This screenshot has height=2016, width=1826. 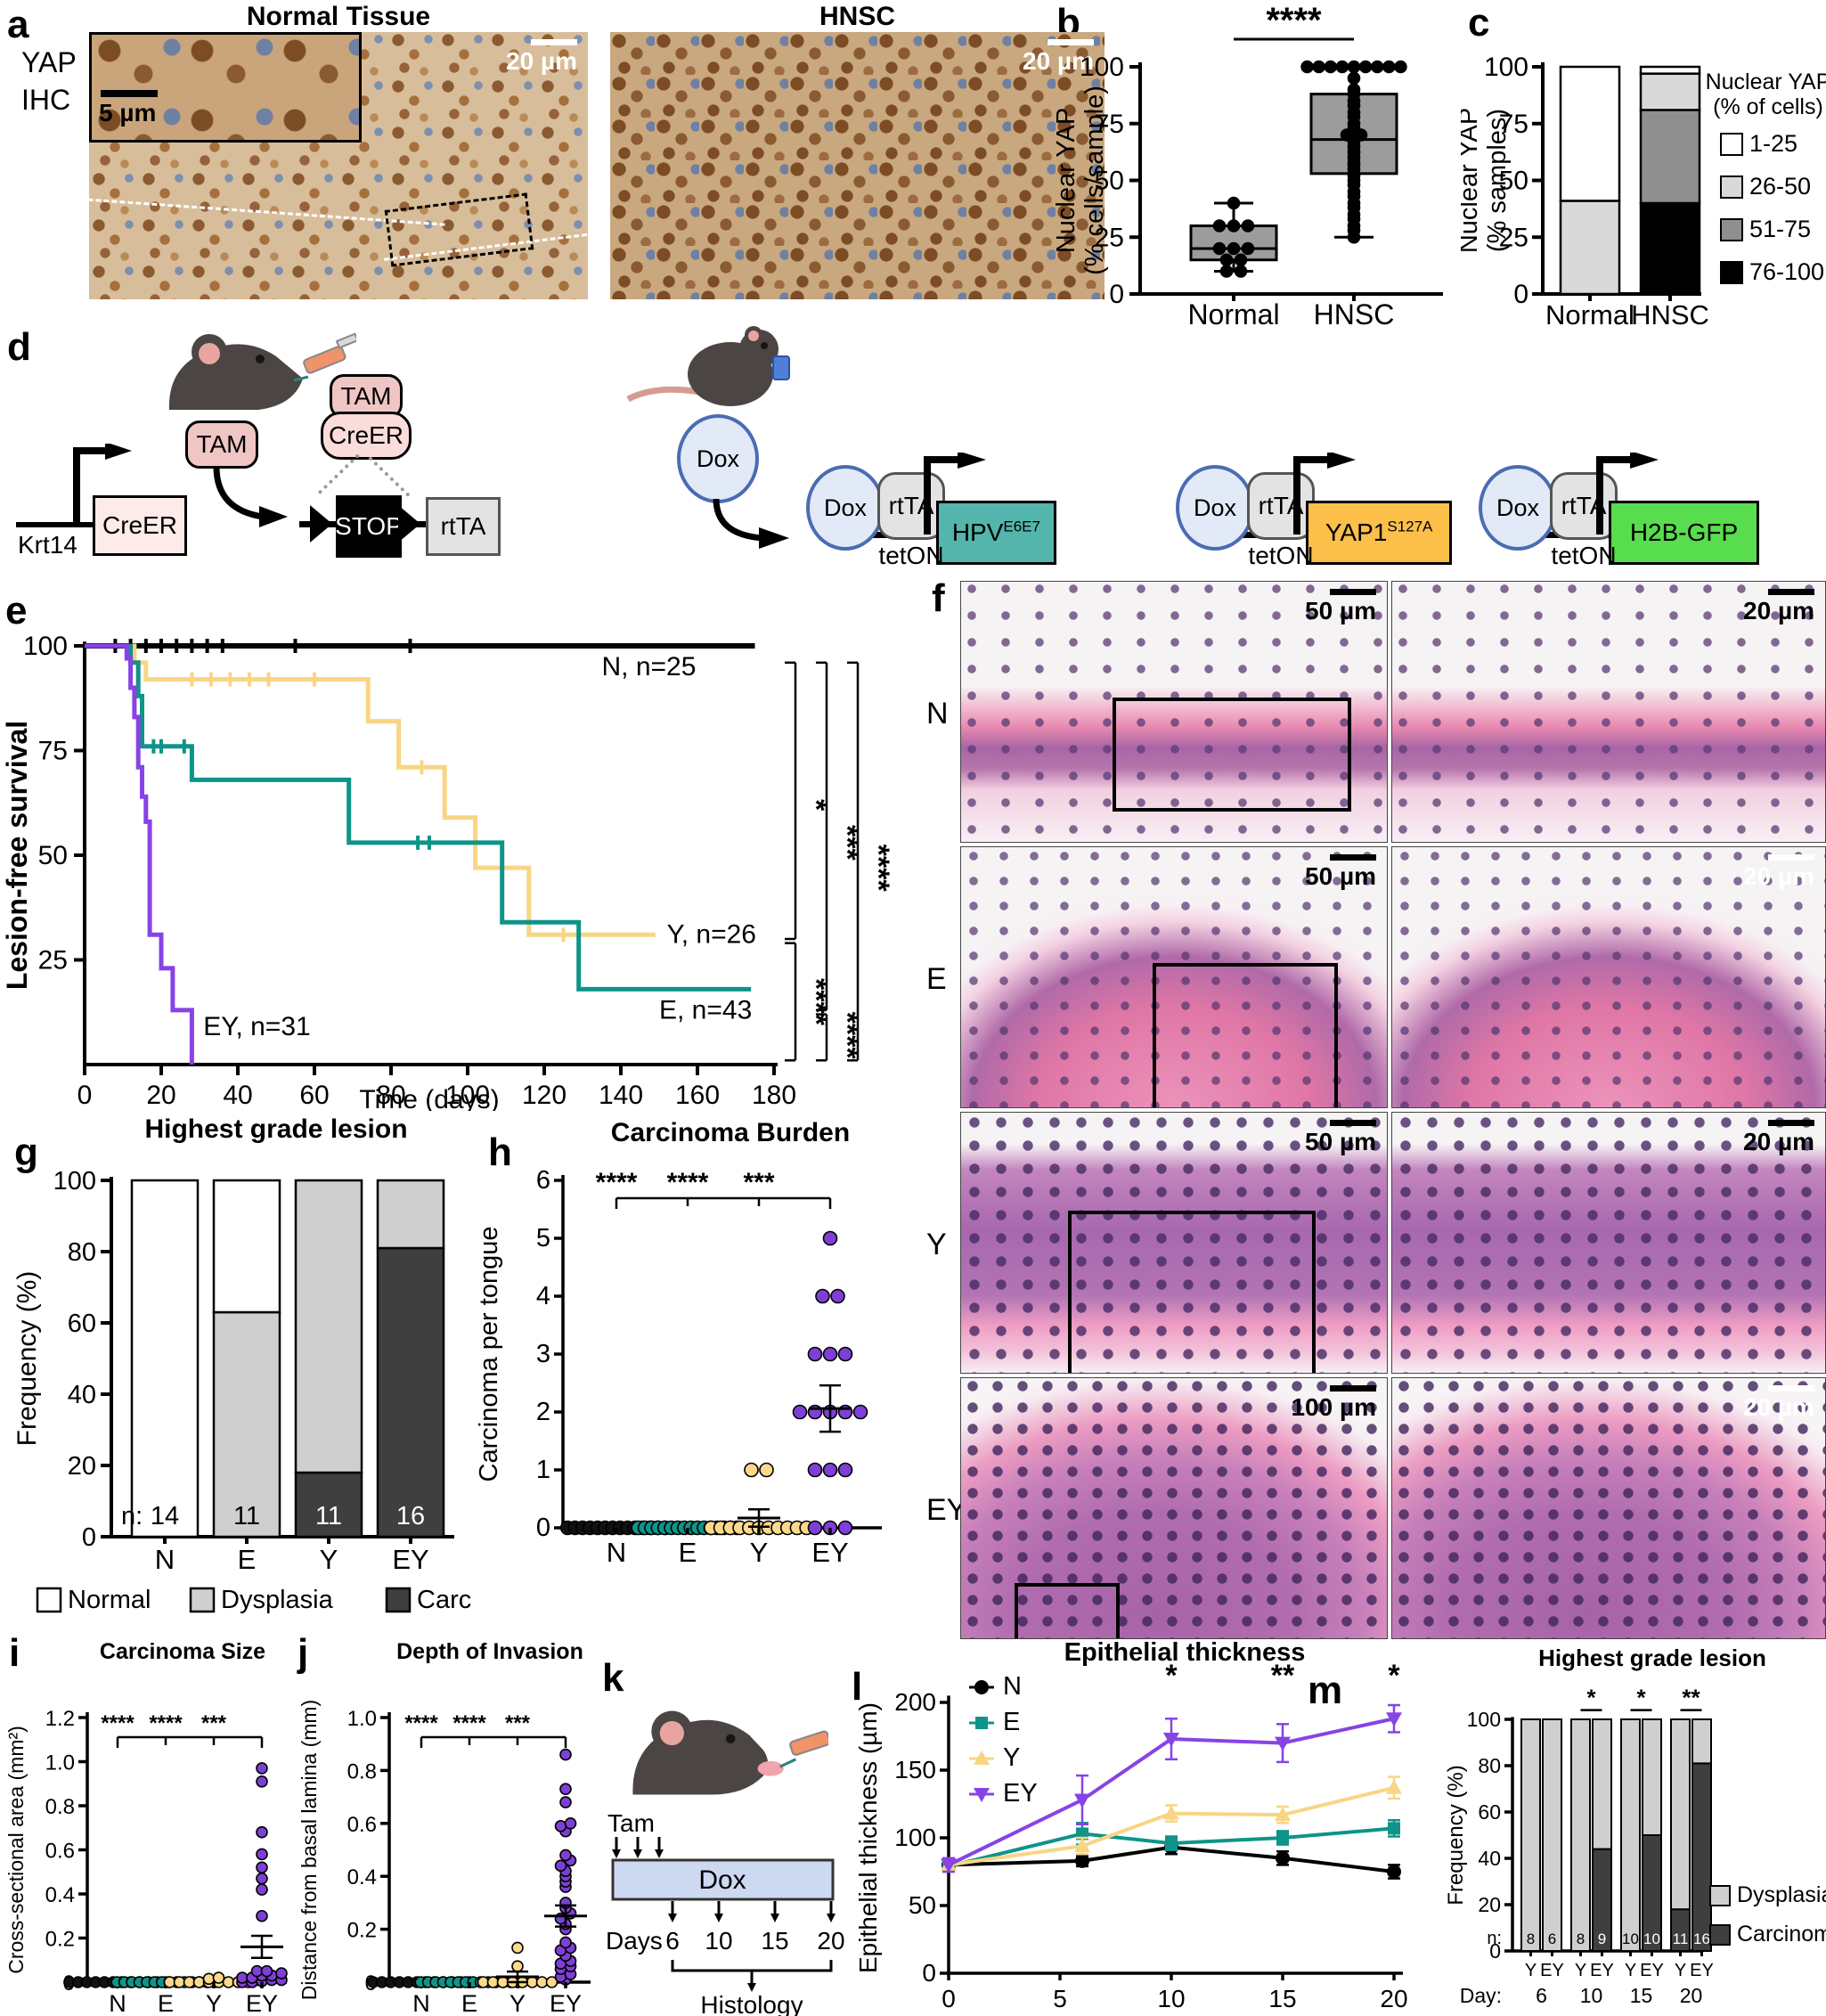 What do you see at coordinates (362, 1825) in the screenshot?
I see `svg-text: 0.6` at bounding box center [362, 1825].